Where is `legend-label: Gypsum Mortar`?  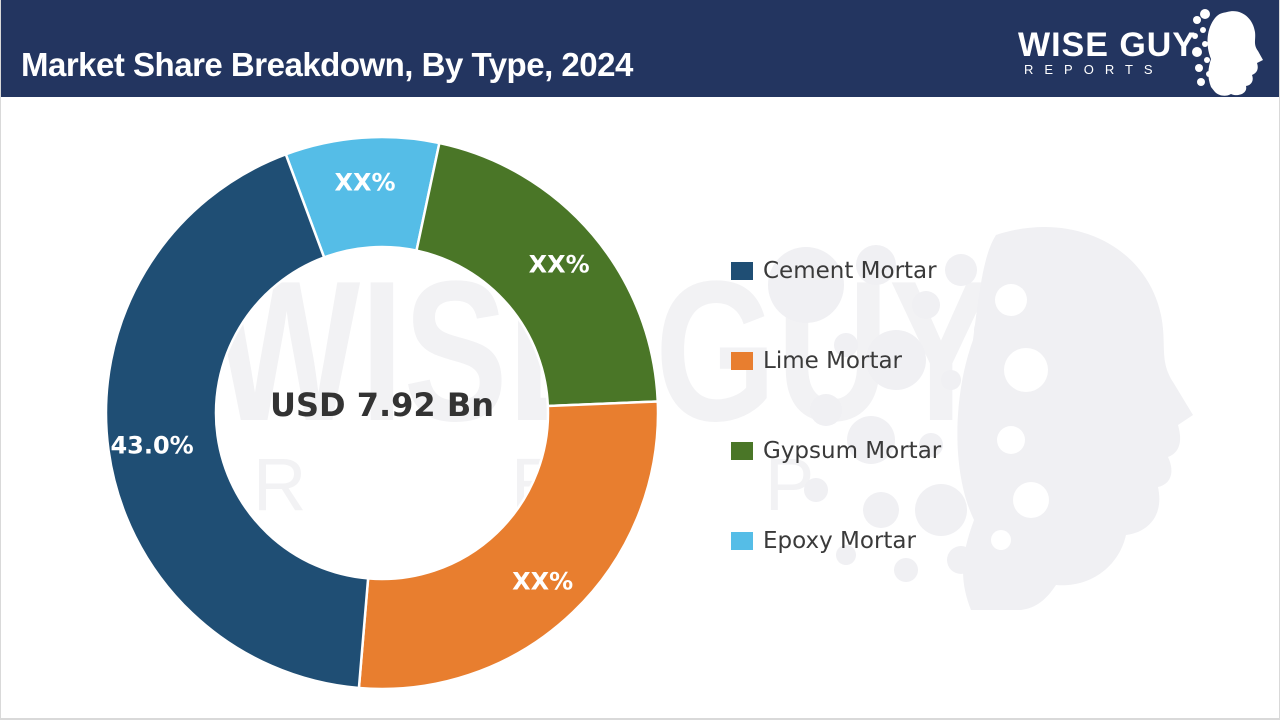
legend-label: Gypsum Mortar is located at coordinates (852, 451).